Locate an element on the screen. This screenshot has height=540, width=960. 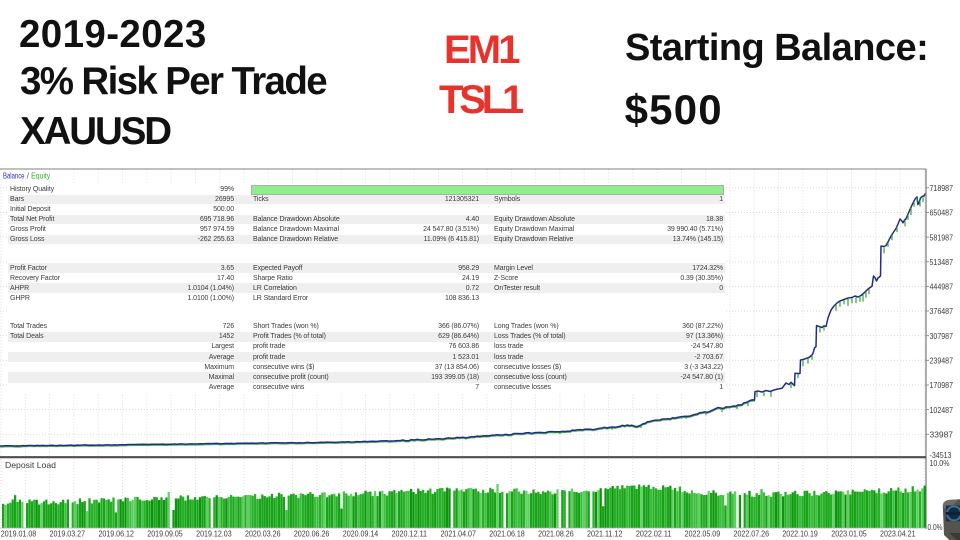
svg-text: 581987 is located at coordinates (942, 237).